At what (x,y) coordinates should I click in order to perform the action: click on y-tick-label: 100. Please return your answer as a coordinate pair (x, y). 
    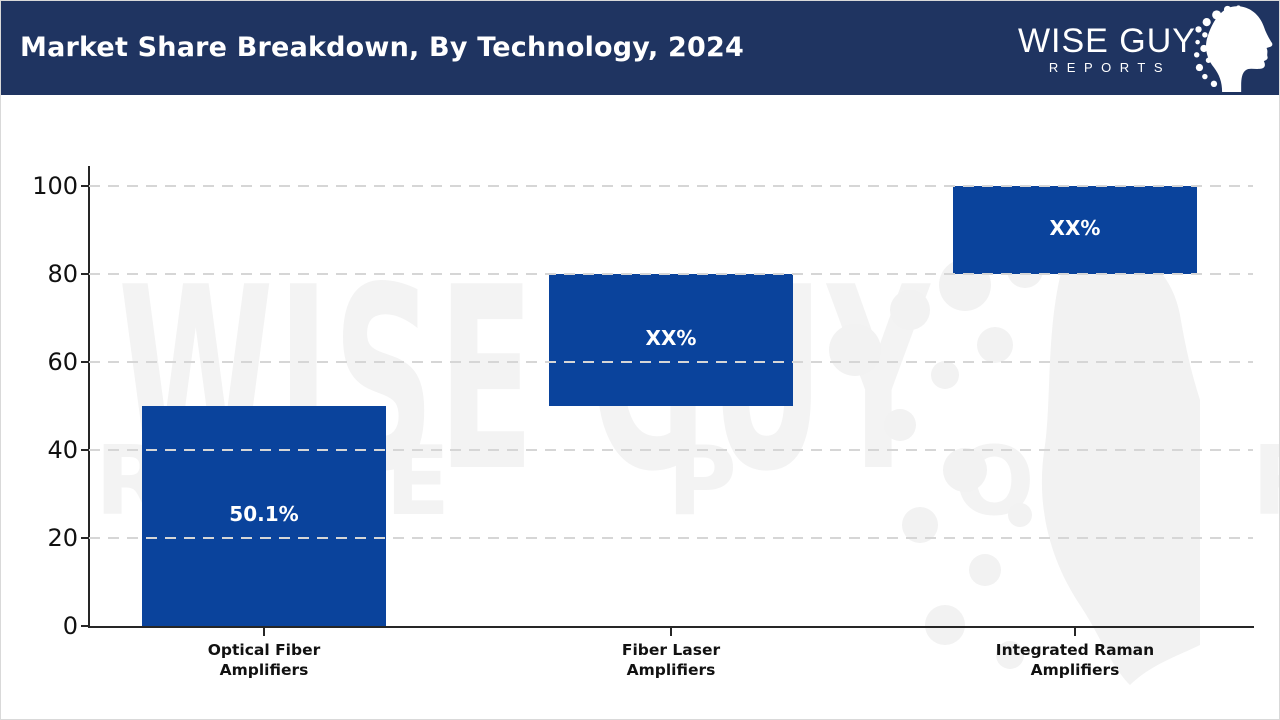
    Looking at the image, I should click on (55, 186).